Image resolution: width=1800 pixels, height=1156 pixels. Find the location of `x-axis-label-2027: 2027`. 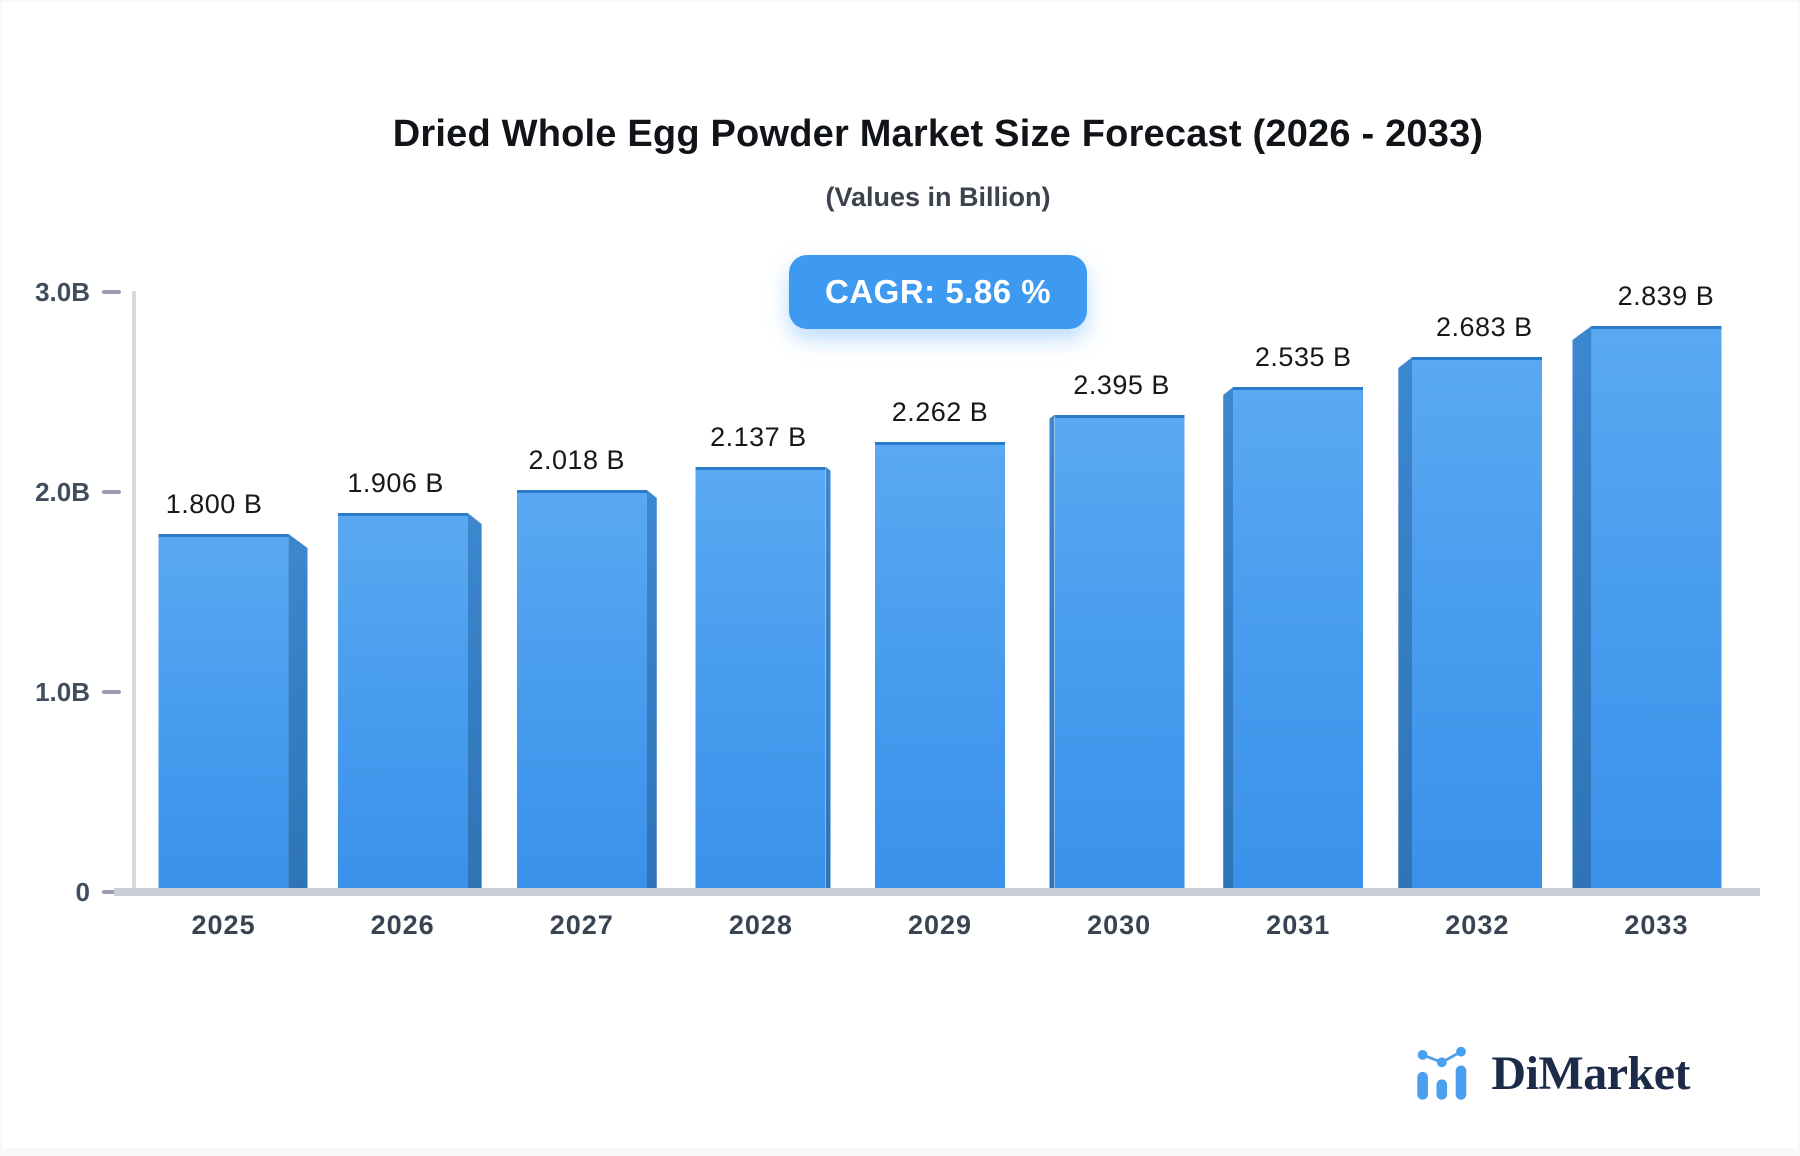

x-axis-label-2027: 2027 is located at coordinates (581, 925).